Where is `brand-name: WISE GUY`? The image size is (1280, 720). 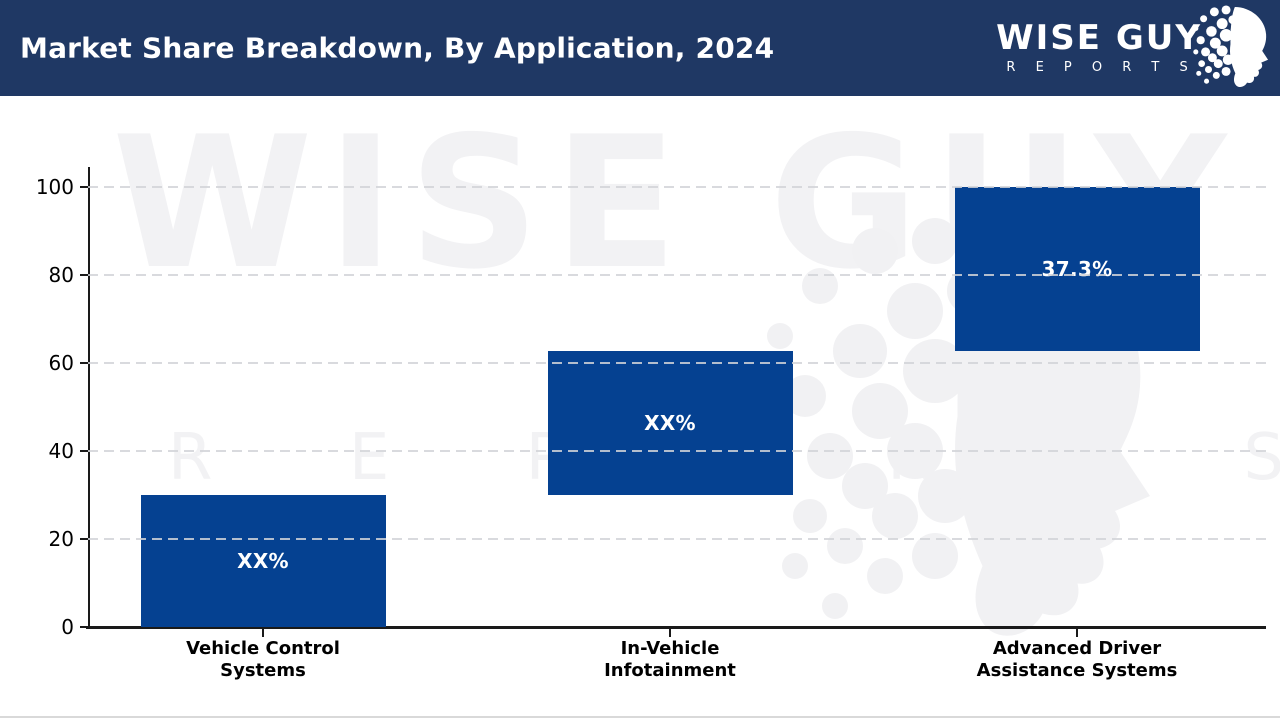
brand-name: WISE GUY is located at coordinates (1099, 38).